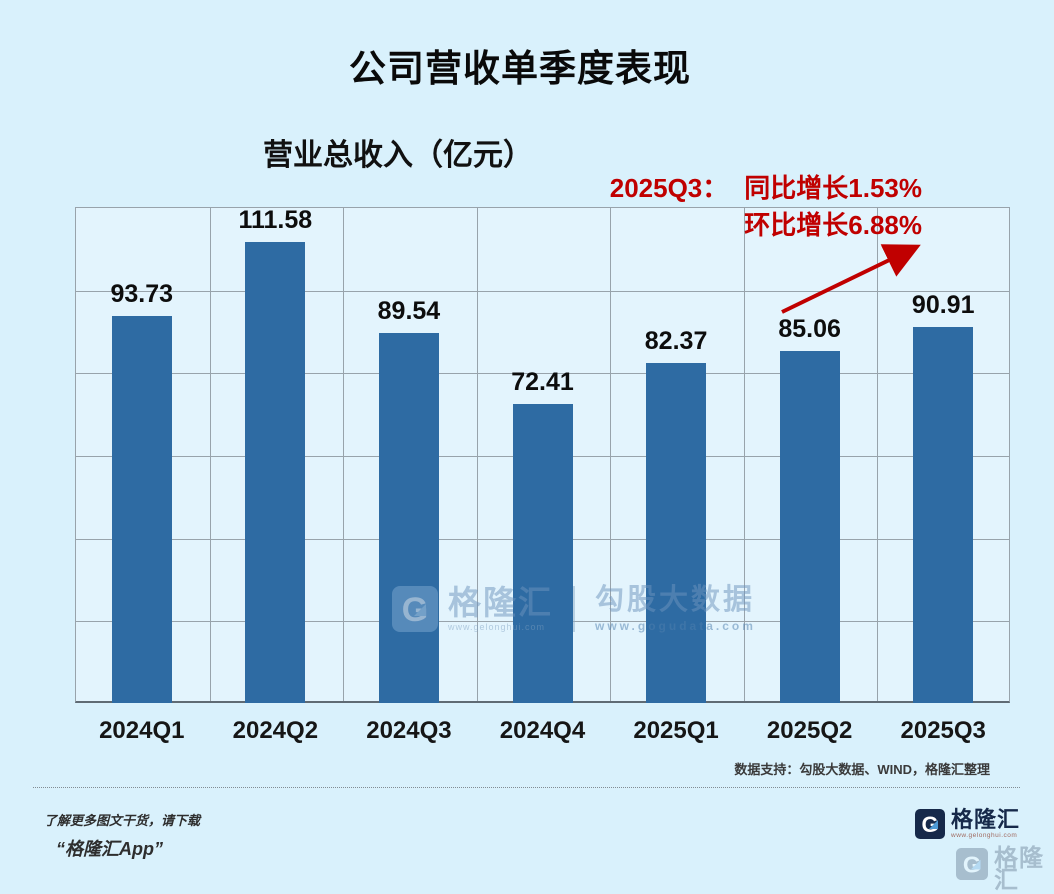 The width and height of the screenshot is (1054, 894). I want to click on bar-2024Q3, so click(408, 517).